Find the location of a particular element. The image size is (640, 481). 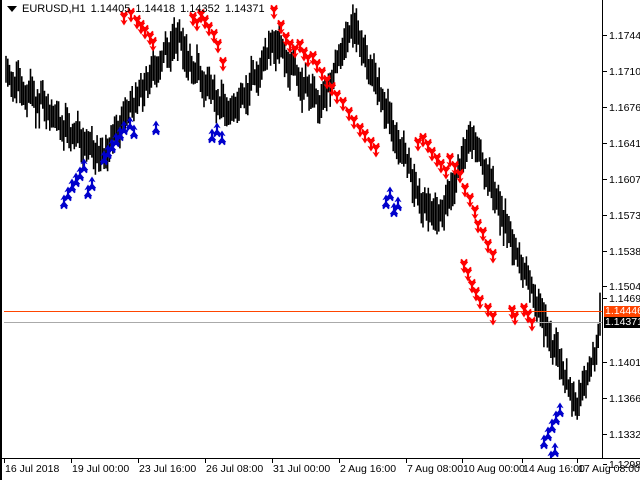

price-tick-label: 1.17440 is located at coordinates (621, 36).